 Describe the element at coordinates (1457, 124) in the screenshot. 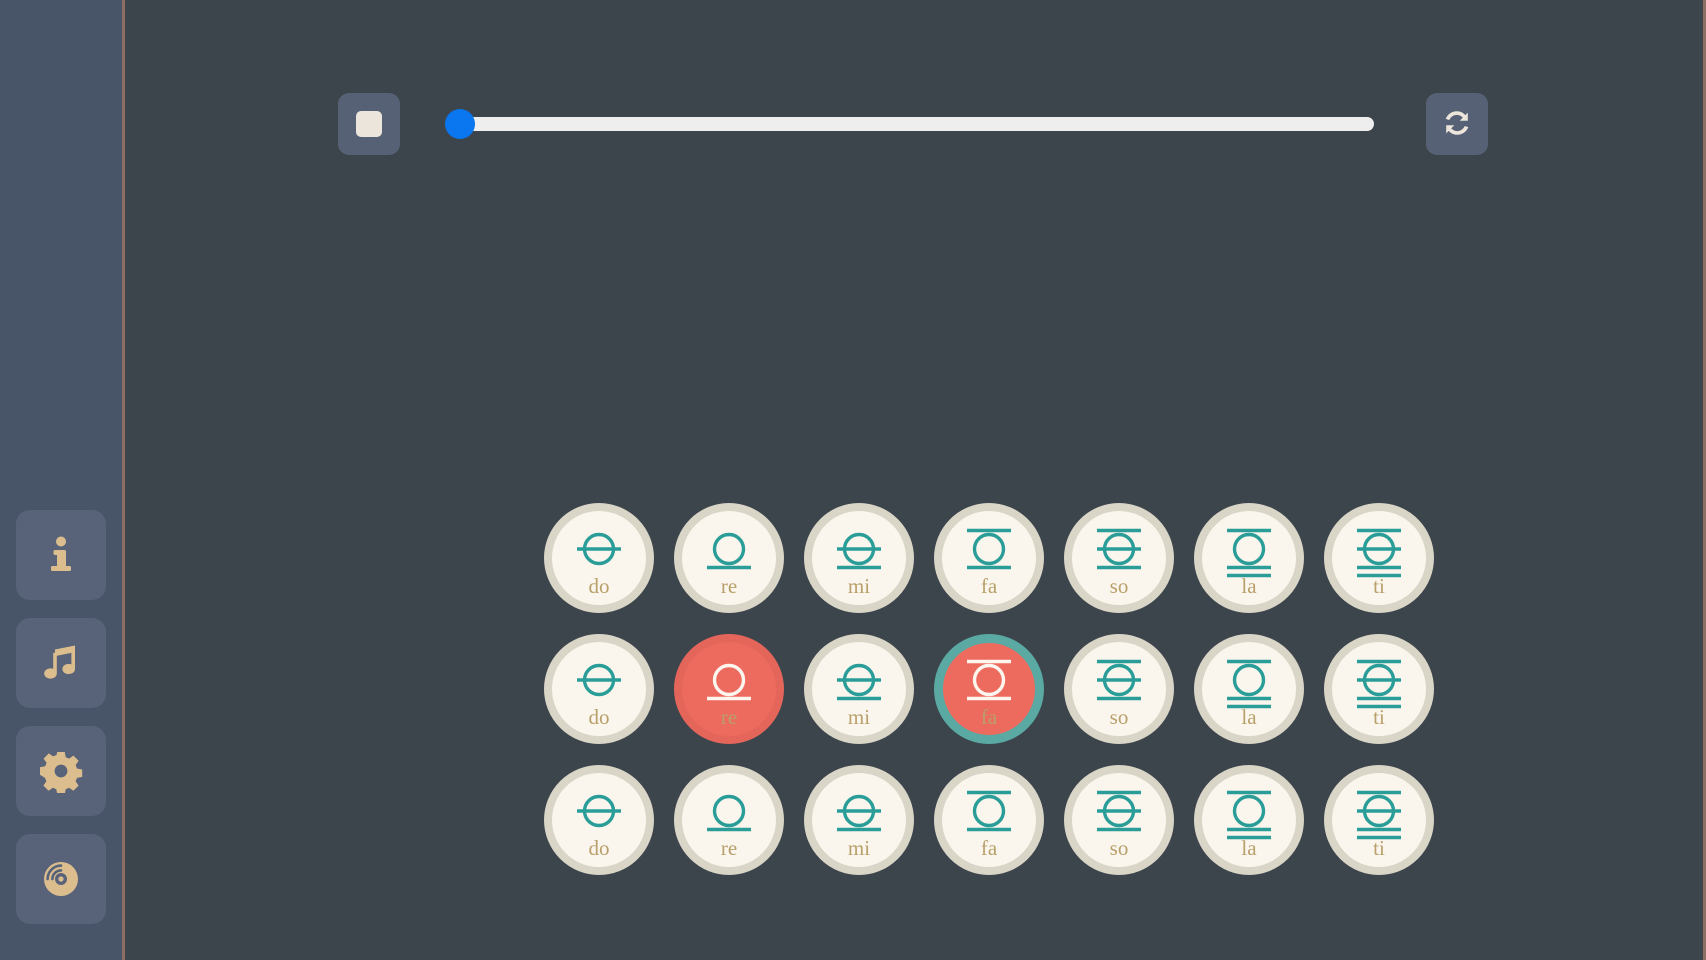

I see `reload-button` at that location.